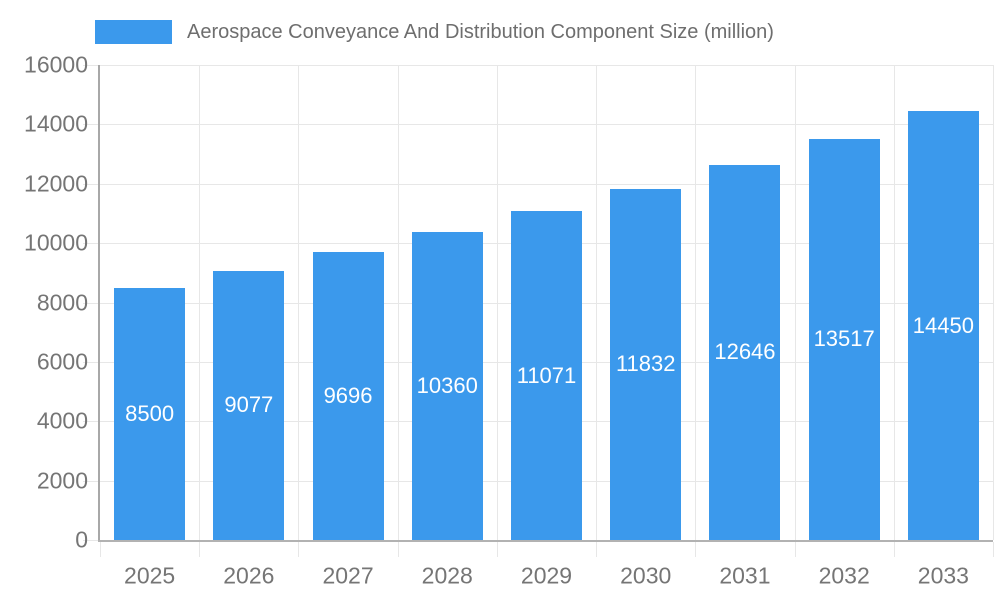 The width and height of the screenshot is (1000, 600). What do you see at coordinates (133, 32) in the screenshot?
I see `legend-swatch` at bounding box center [133, 32].